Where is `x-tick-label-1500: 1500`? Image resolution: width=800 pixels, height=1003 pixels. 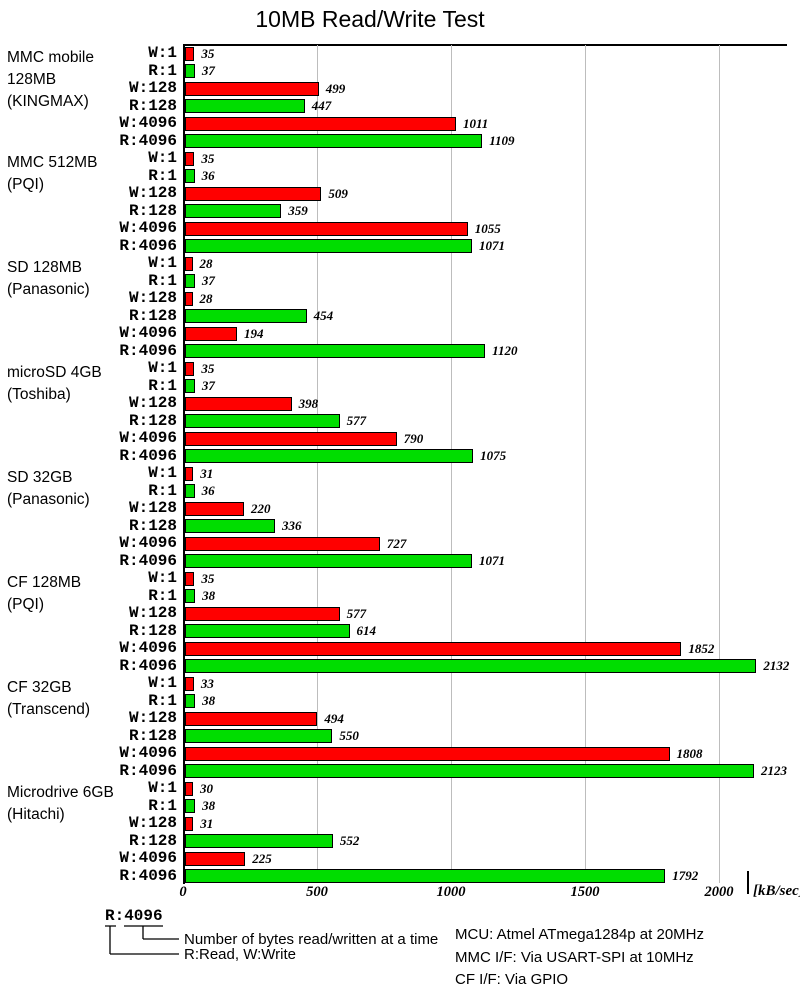
x-tick-label-1500: 1500 is located at coordinates (585, 892).